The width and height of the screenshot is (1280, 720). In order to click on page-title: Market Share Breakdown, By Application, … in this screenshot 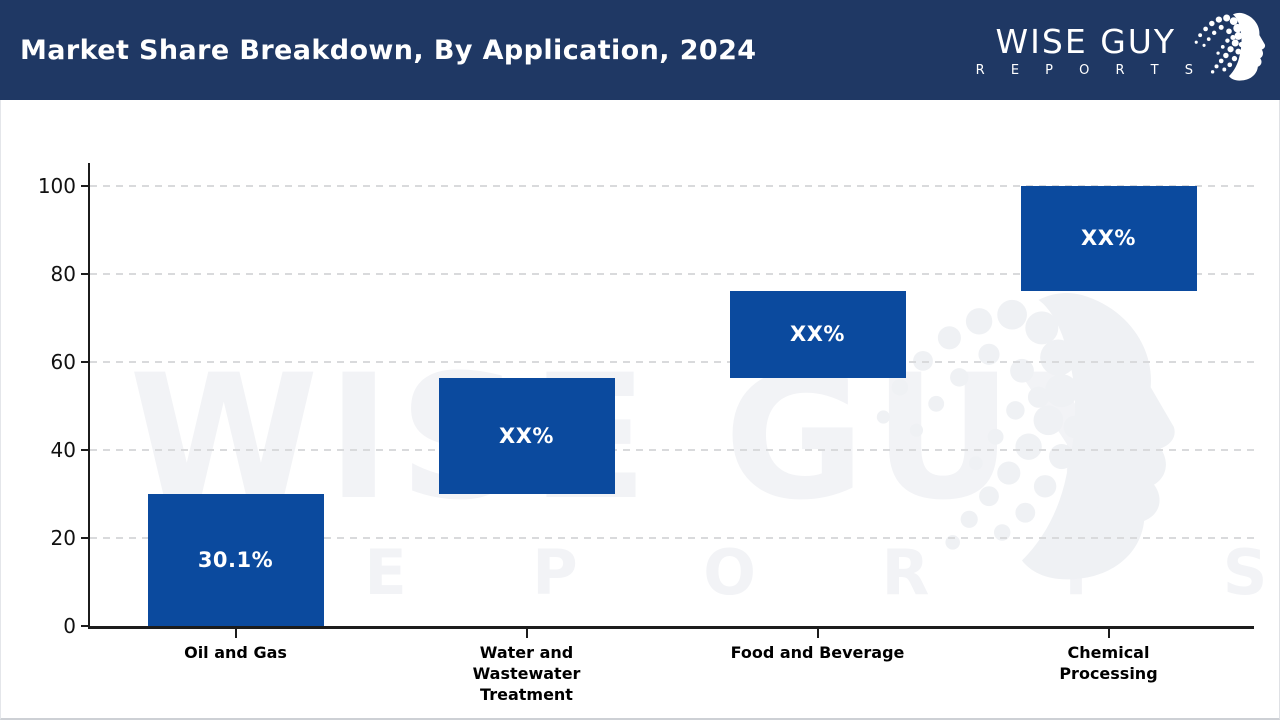, I will do `click(388, 50)`.